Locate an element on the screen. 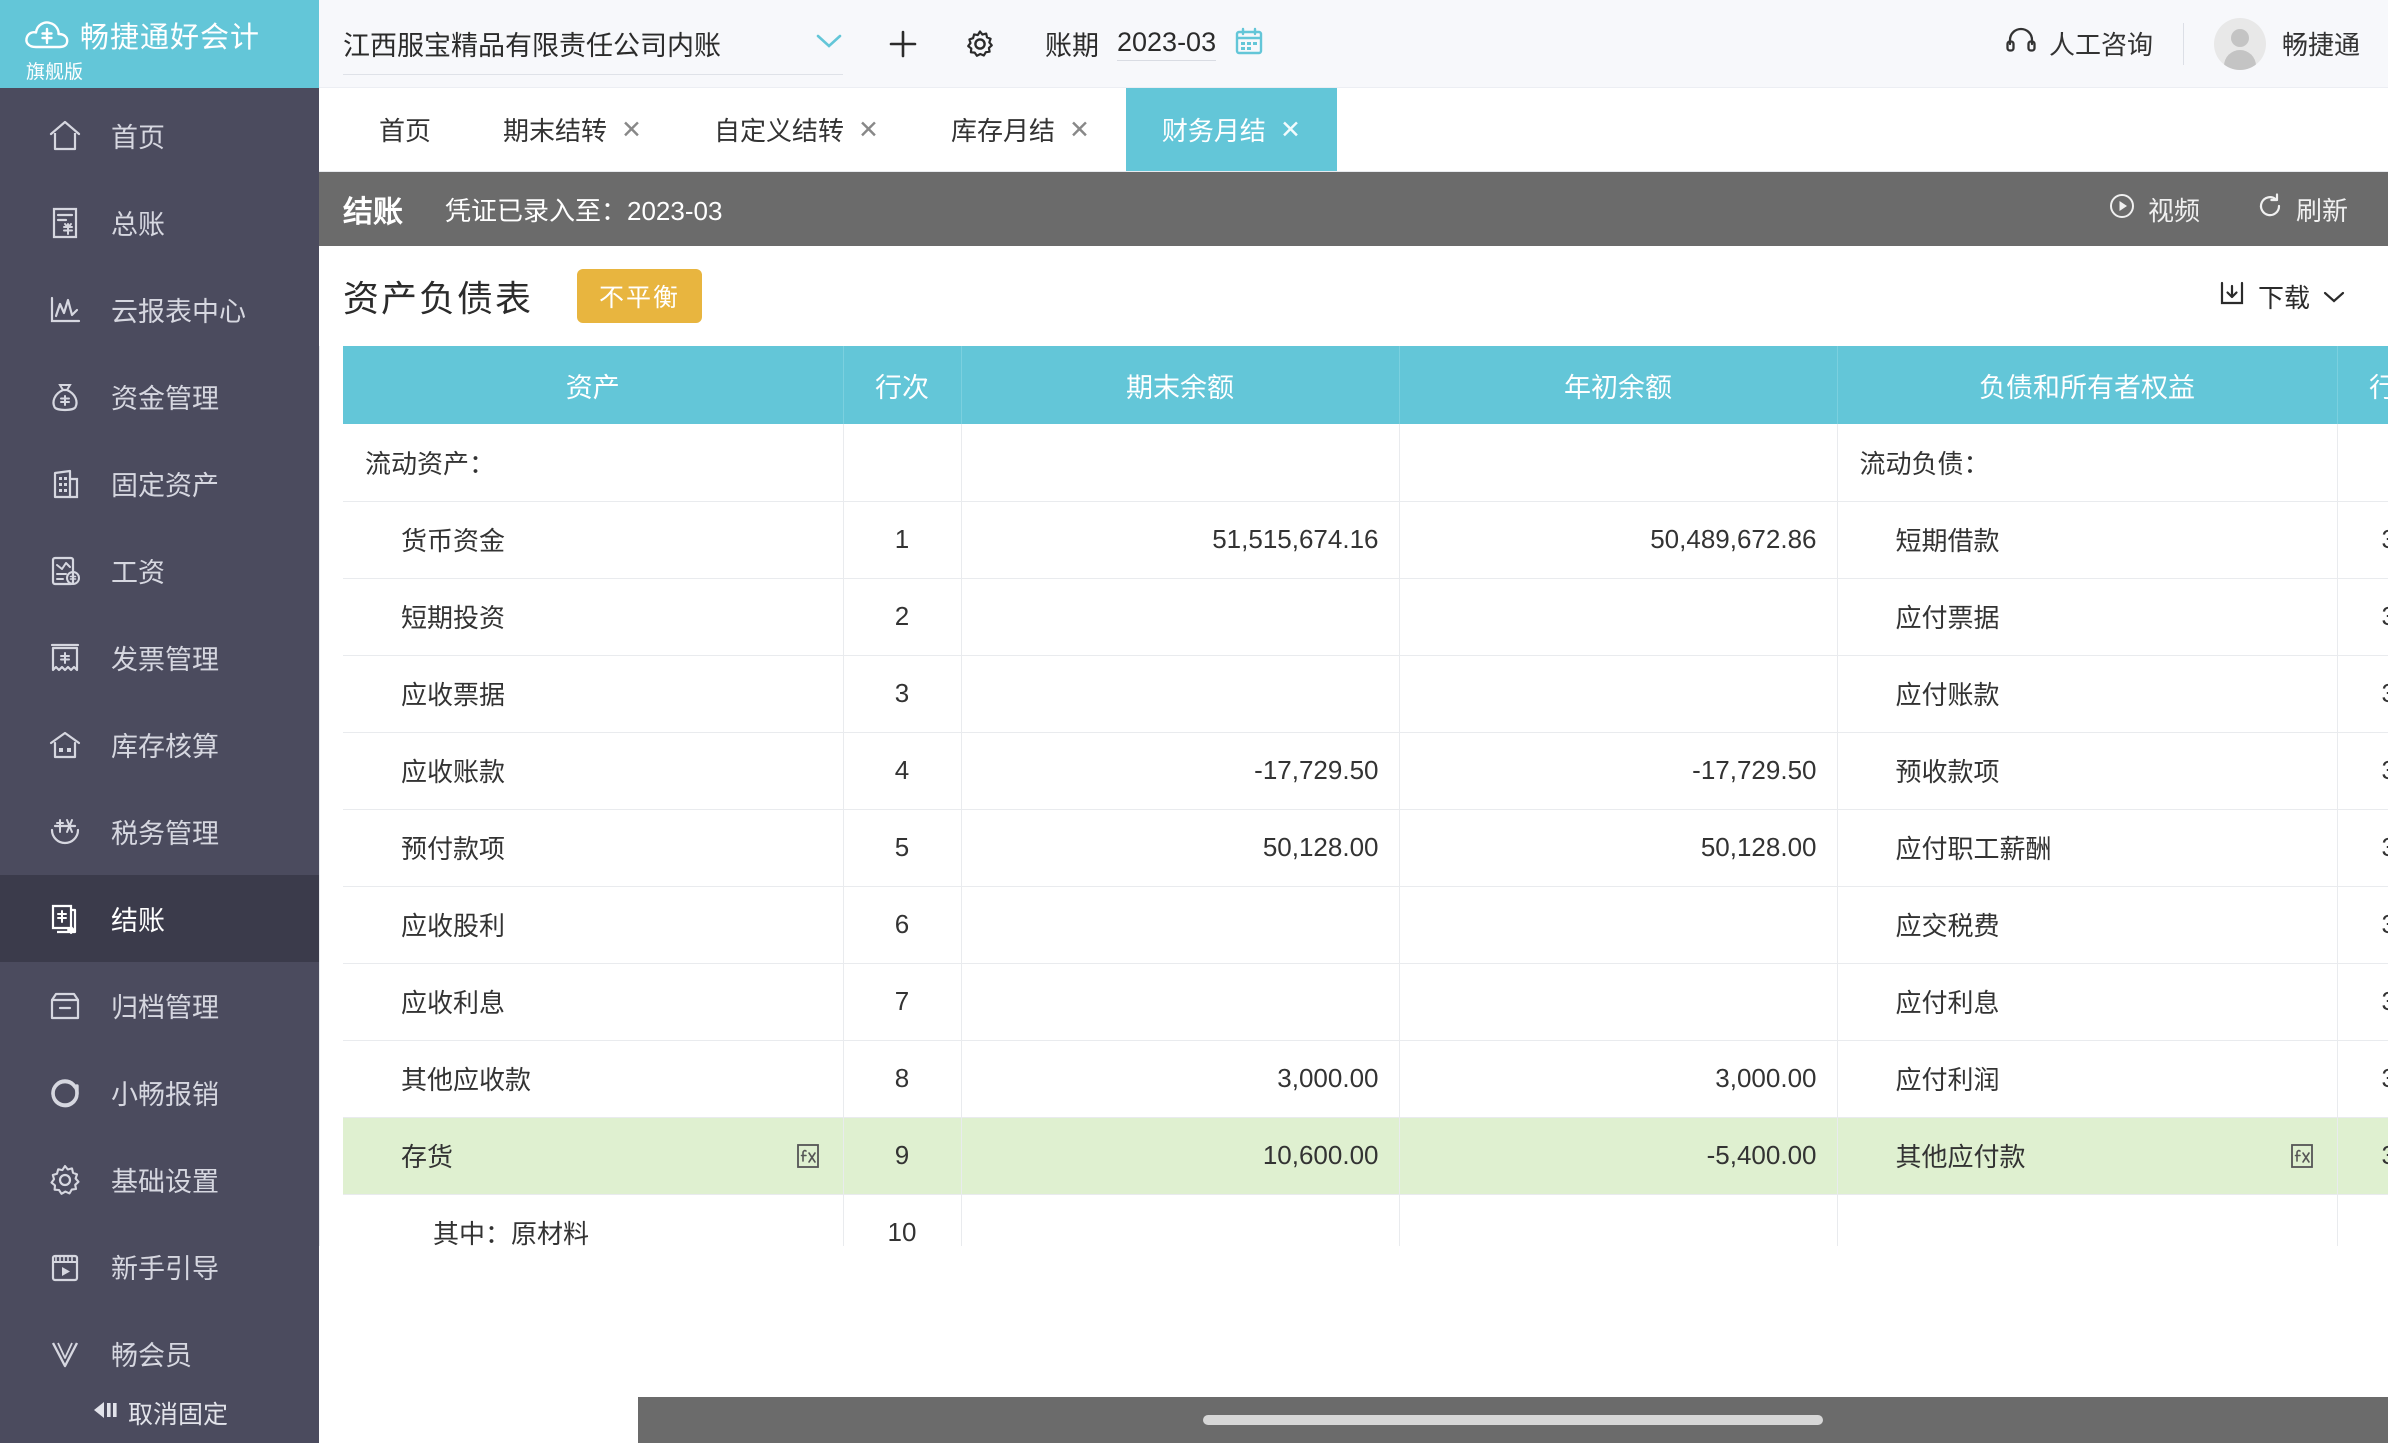 This screenshot has width=2388, height=1443. cell-asset-opening: -17,729.50 is located at coordinates (1618, 771).